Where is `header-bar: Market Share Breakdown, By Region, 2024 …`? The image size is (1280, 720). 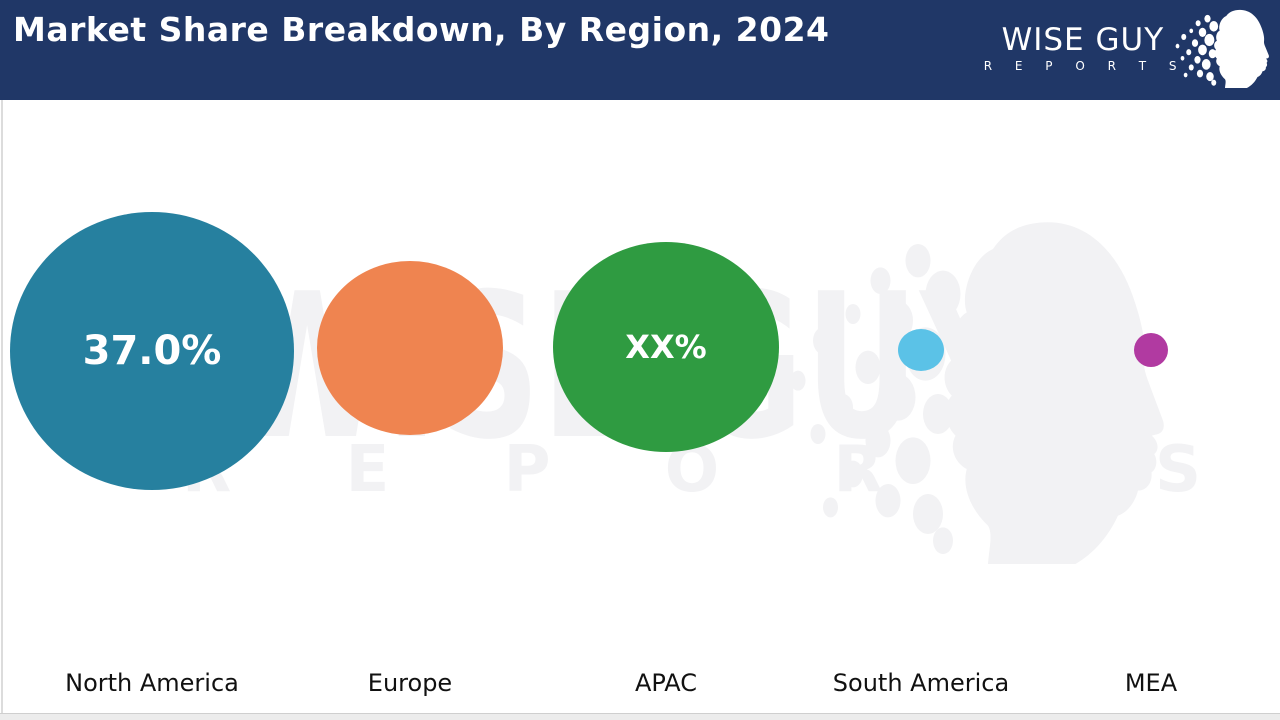 header-bar: Market Share Breakdown, By Region, 2024 … is located at coordinates (640, 50).